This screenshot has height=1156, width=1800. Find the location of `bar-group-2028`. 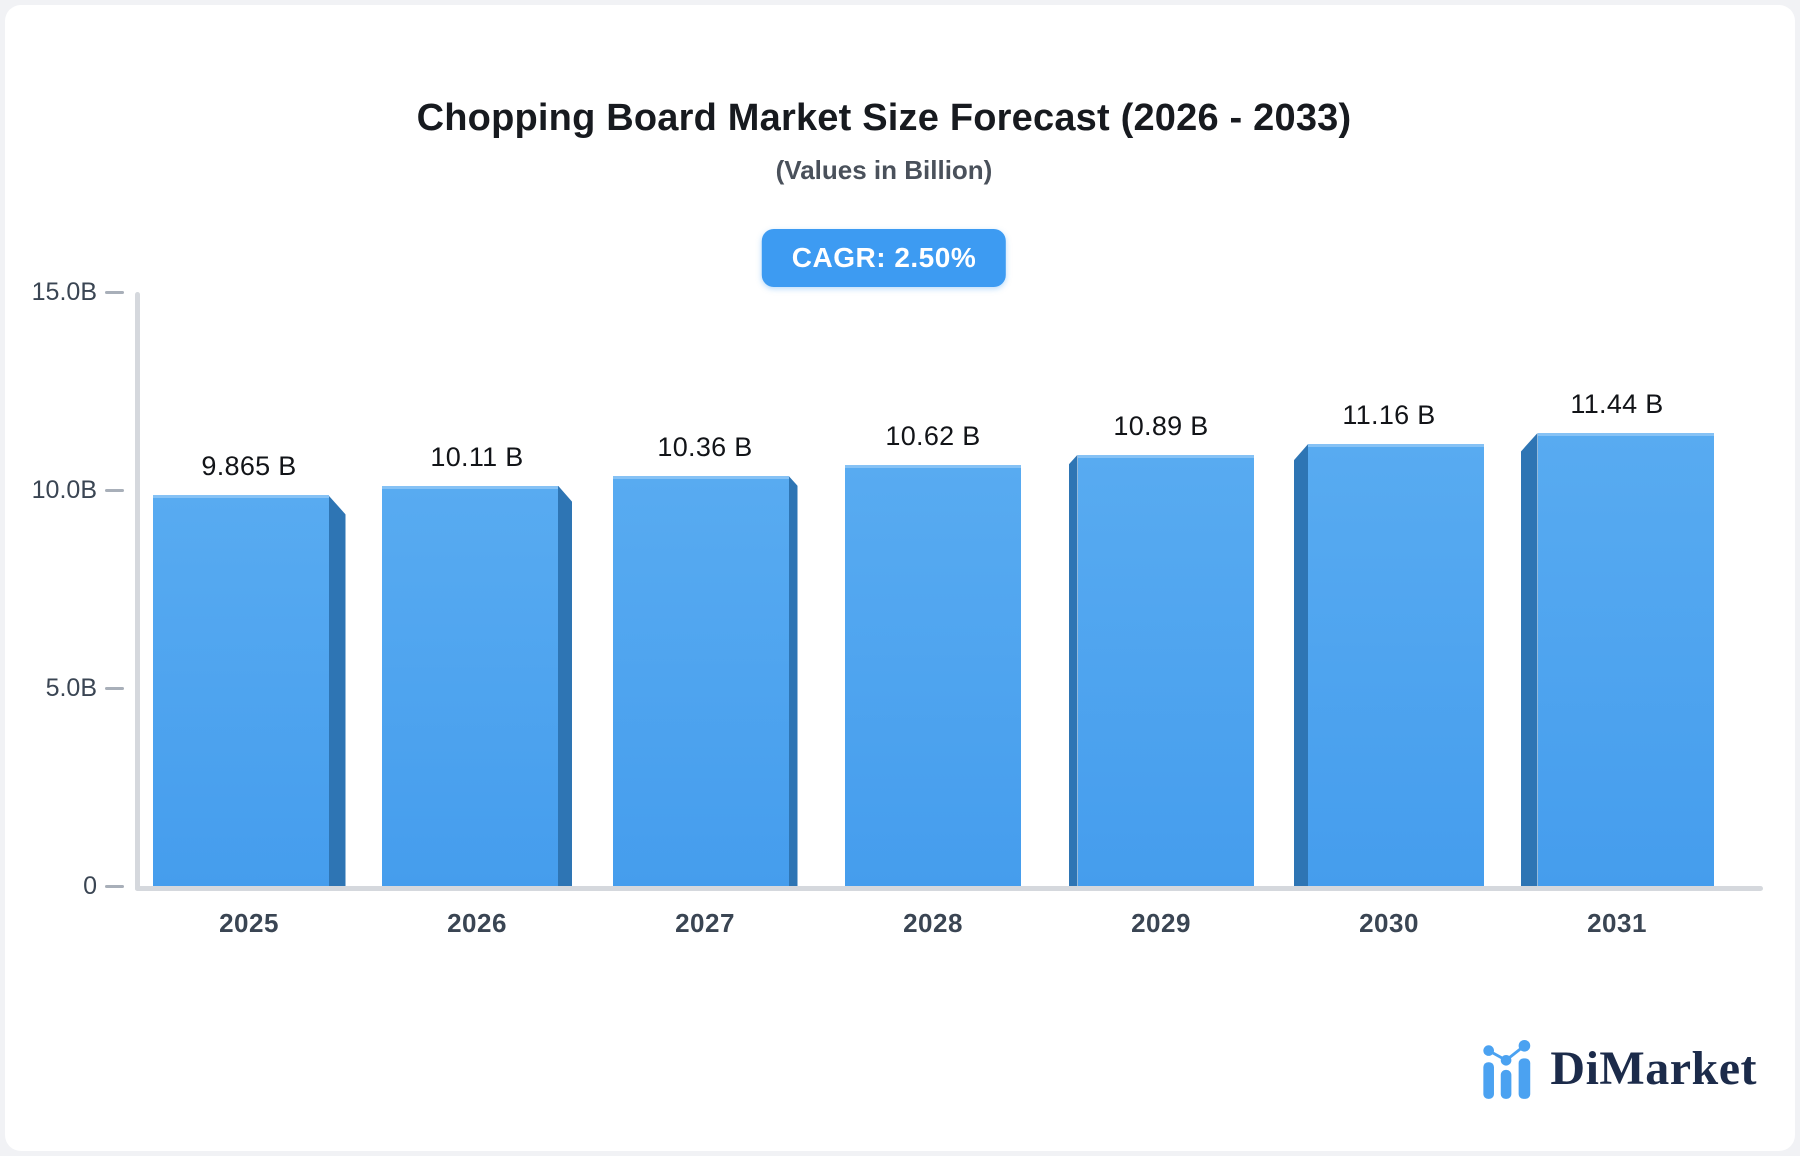

bar-group-2028 is located at coordinates (933, 675).